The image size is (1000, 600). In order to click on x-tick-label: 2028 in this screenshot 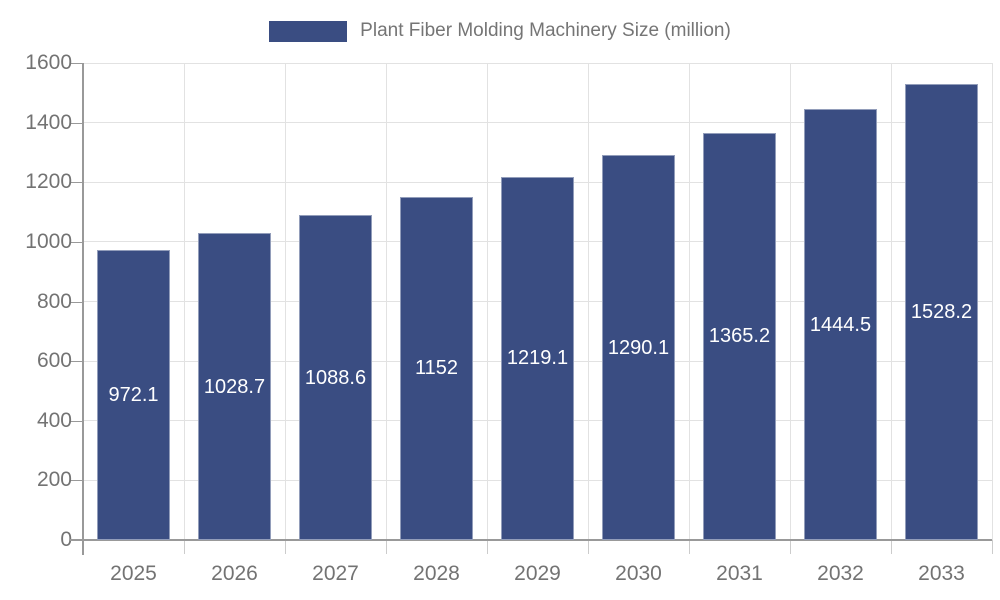, I will do `click(436, 573)`.